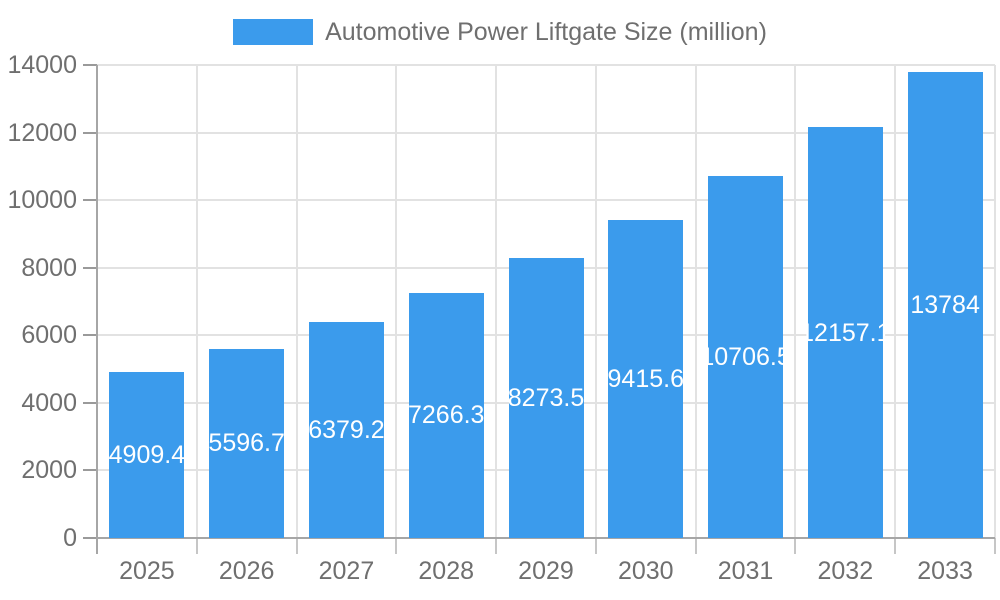 The image size is (1000, 600). Describe the element at coordinates (446, 571) in the screenshot. I see `x-tick-label: 2028` at that location.